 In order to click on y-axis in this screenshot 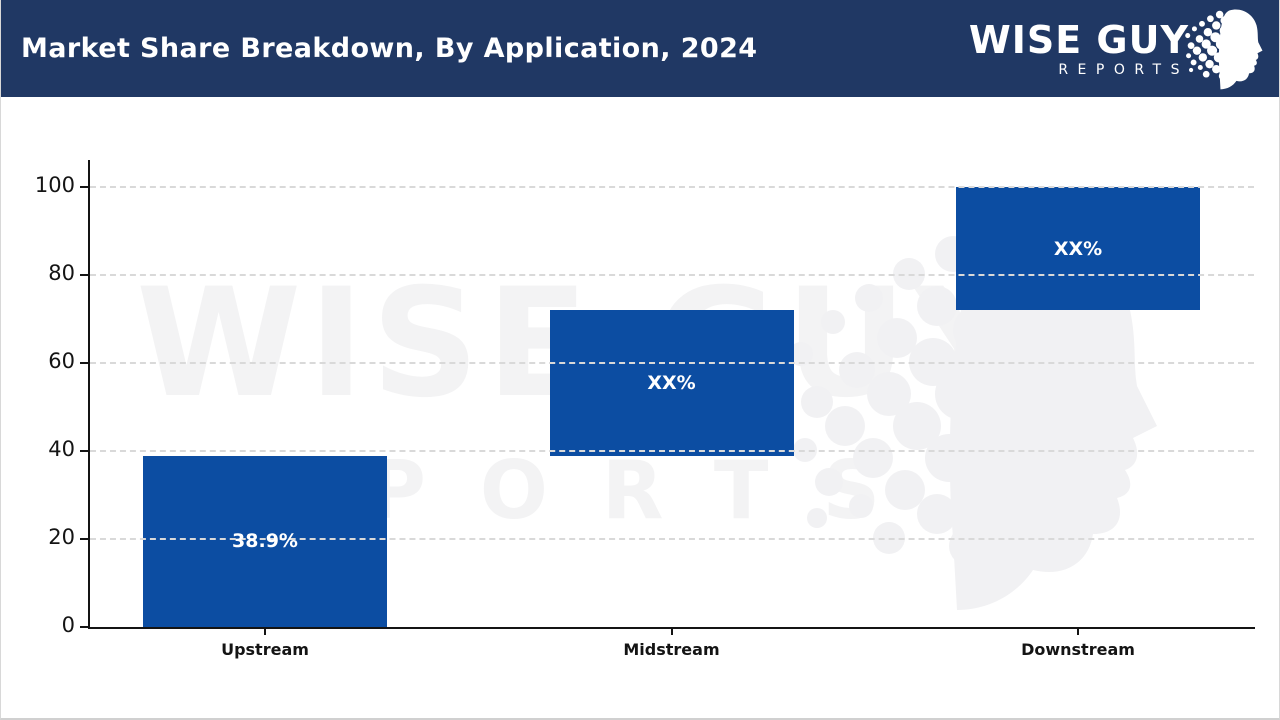, I will do `click(89, 394)`.